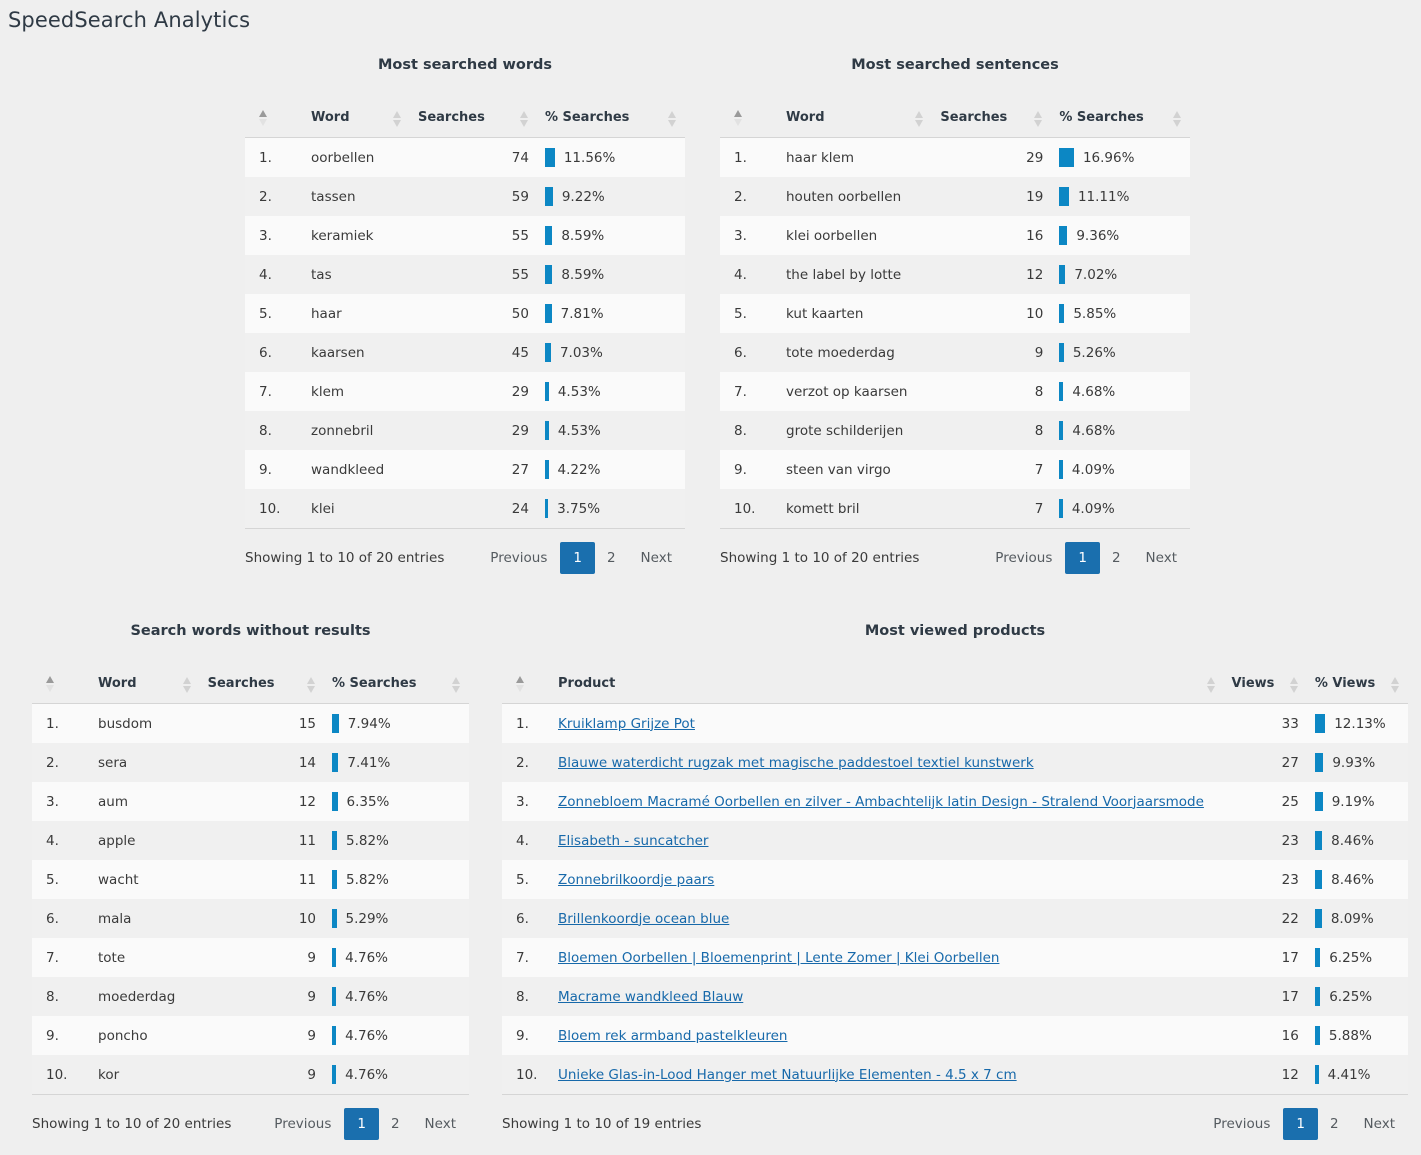 The height and width of the screenshot is (1155, 1421). I want to click on table-row: 9. poncho 9 4.76%, so click(250, 1035).